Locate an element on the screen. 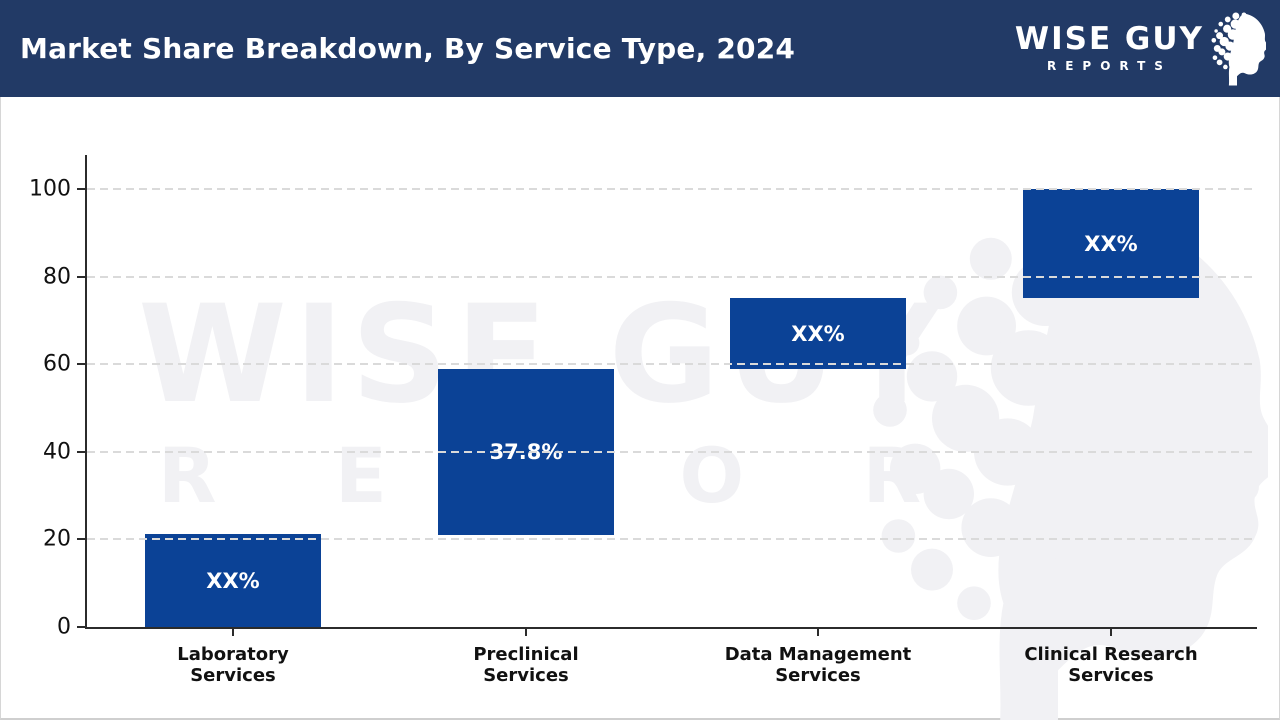  wise-guy-reports-logo: WISE GUY REPORTS is located at coordinates (1142, 49).